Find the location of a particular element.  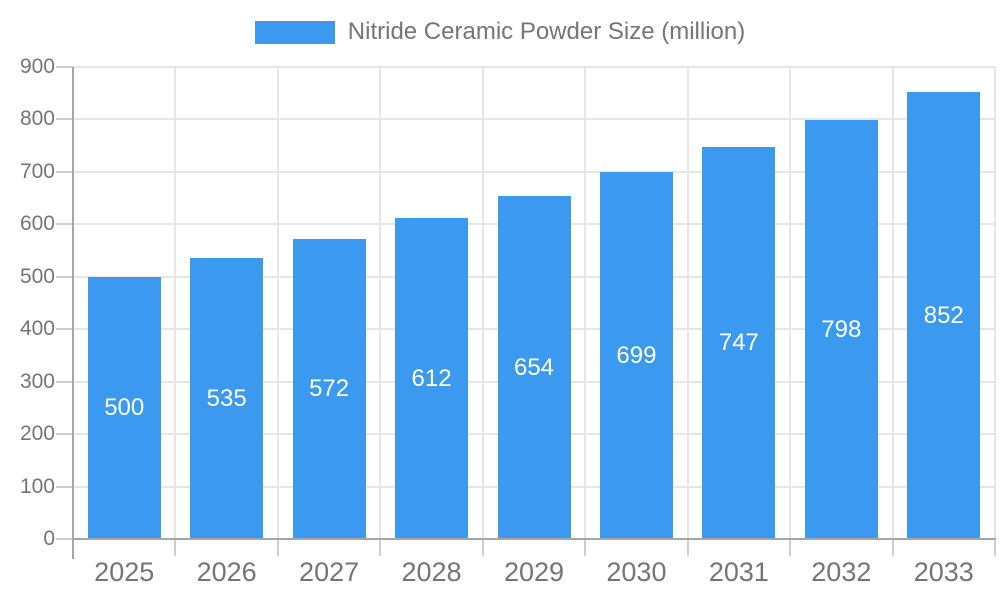

bar-value-label: 747 is located at coordinates (738, 343).